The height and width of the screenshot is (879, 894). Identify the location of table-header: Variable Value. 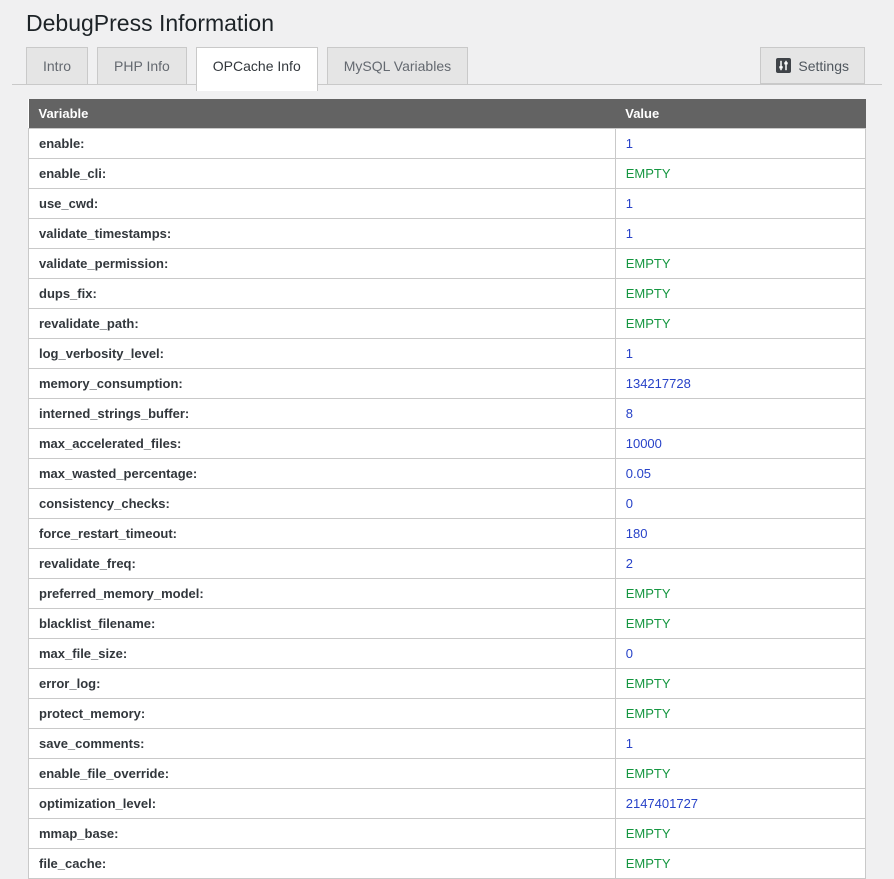
(447, 114).